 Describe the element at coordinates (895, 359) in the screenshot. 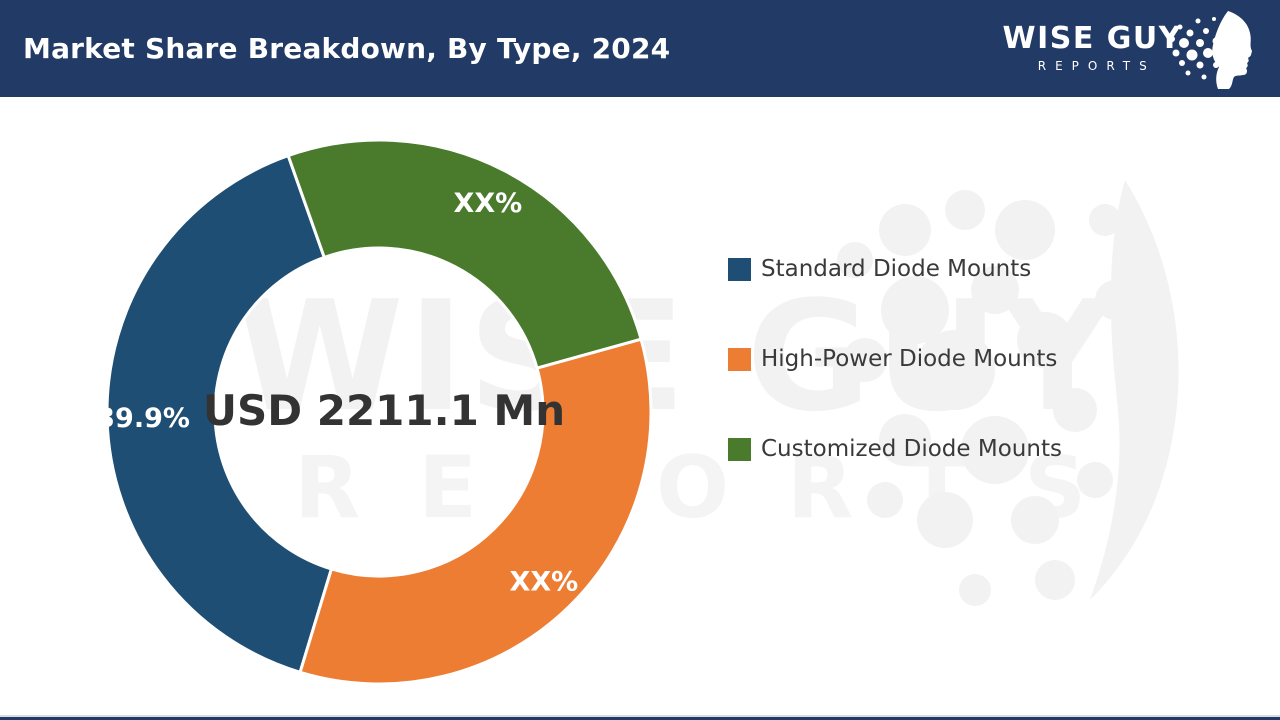

I see `legend-item-high-power: High-Power Diode Mounts` at that location.